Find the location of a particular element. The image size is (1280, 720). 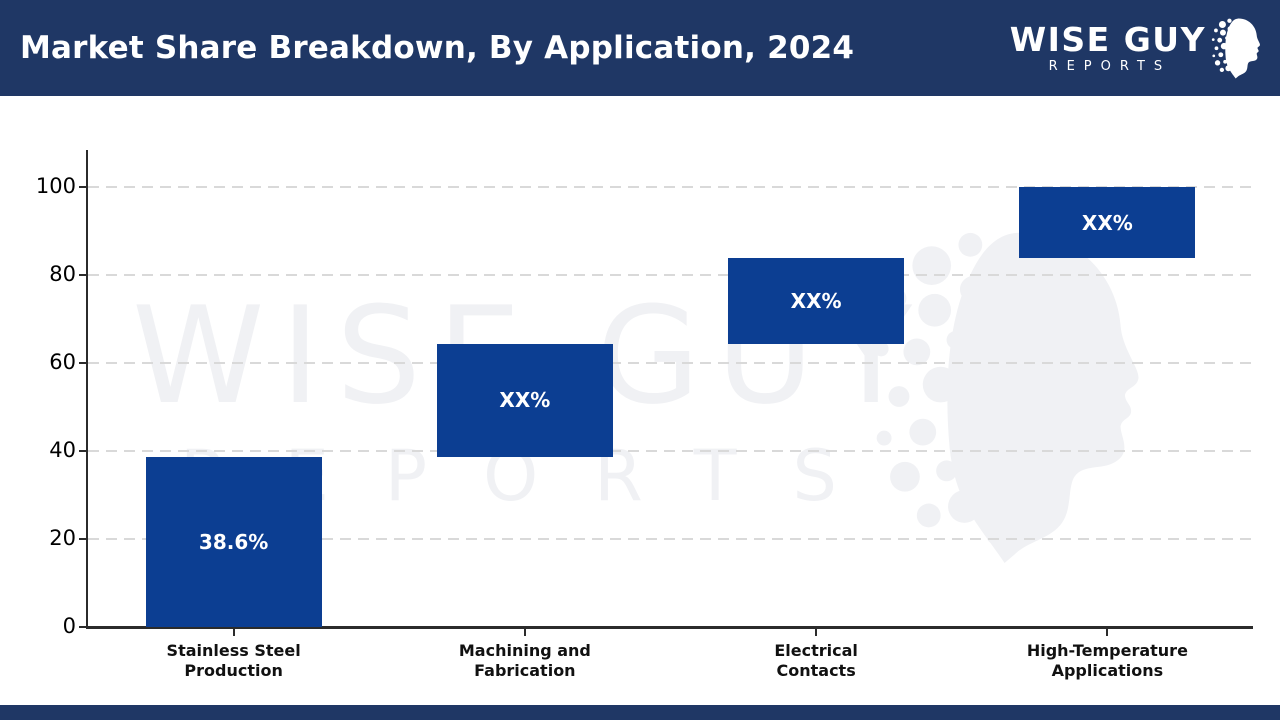

wise-guy-reports-logo: WISE GUY REPORTS is located at coordinates (1137, 48).